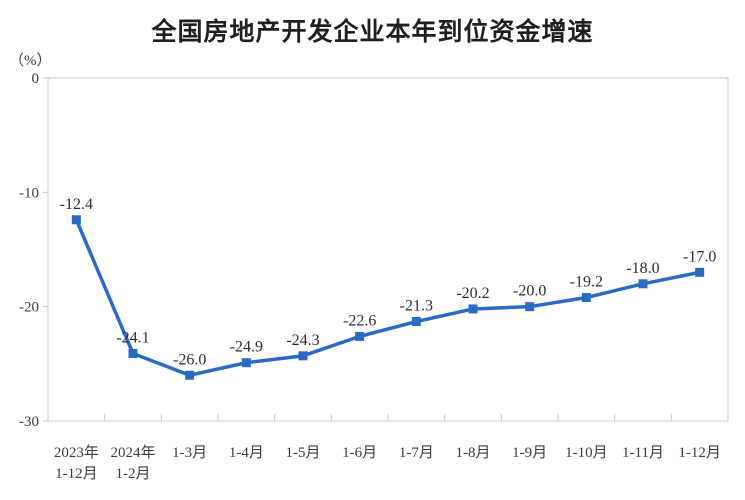  Describe the element at coordinates (359, 453) in the screenshot. I see `x-axis-label: 1-6月` at that location.